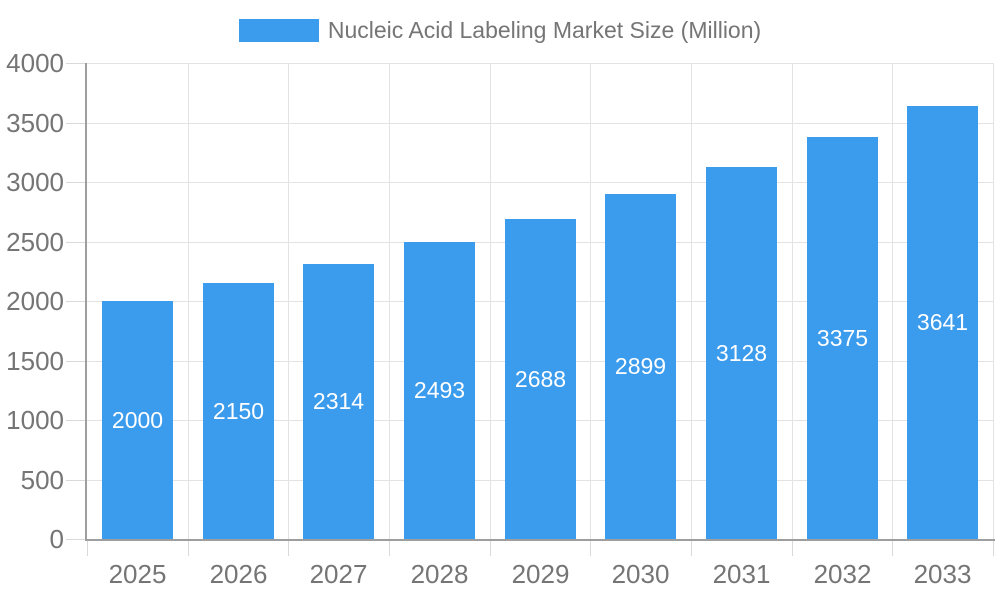 The width and height of the screenshot is (1000, 600). I want to click on x-axis-label: 2030, so click(640, 574).